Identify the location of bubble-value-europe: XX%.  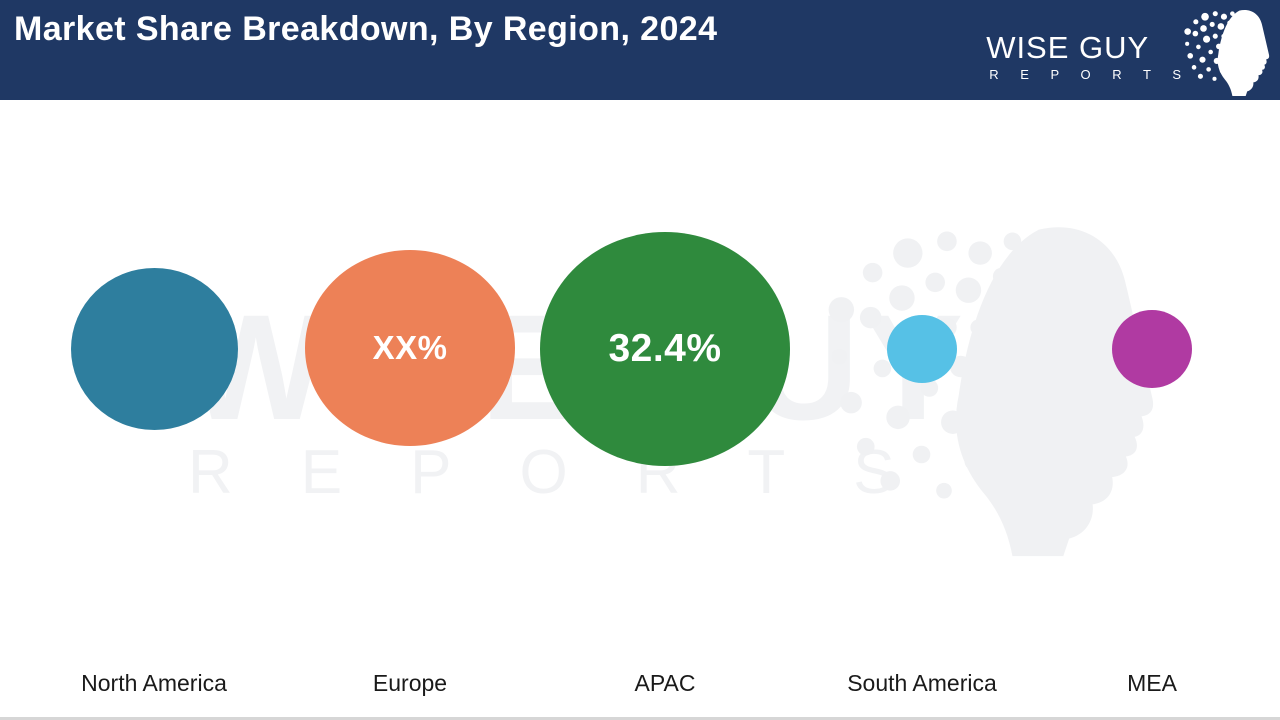
(410, 347).